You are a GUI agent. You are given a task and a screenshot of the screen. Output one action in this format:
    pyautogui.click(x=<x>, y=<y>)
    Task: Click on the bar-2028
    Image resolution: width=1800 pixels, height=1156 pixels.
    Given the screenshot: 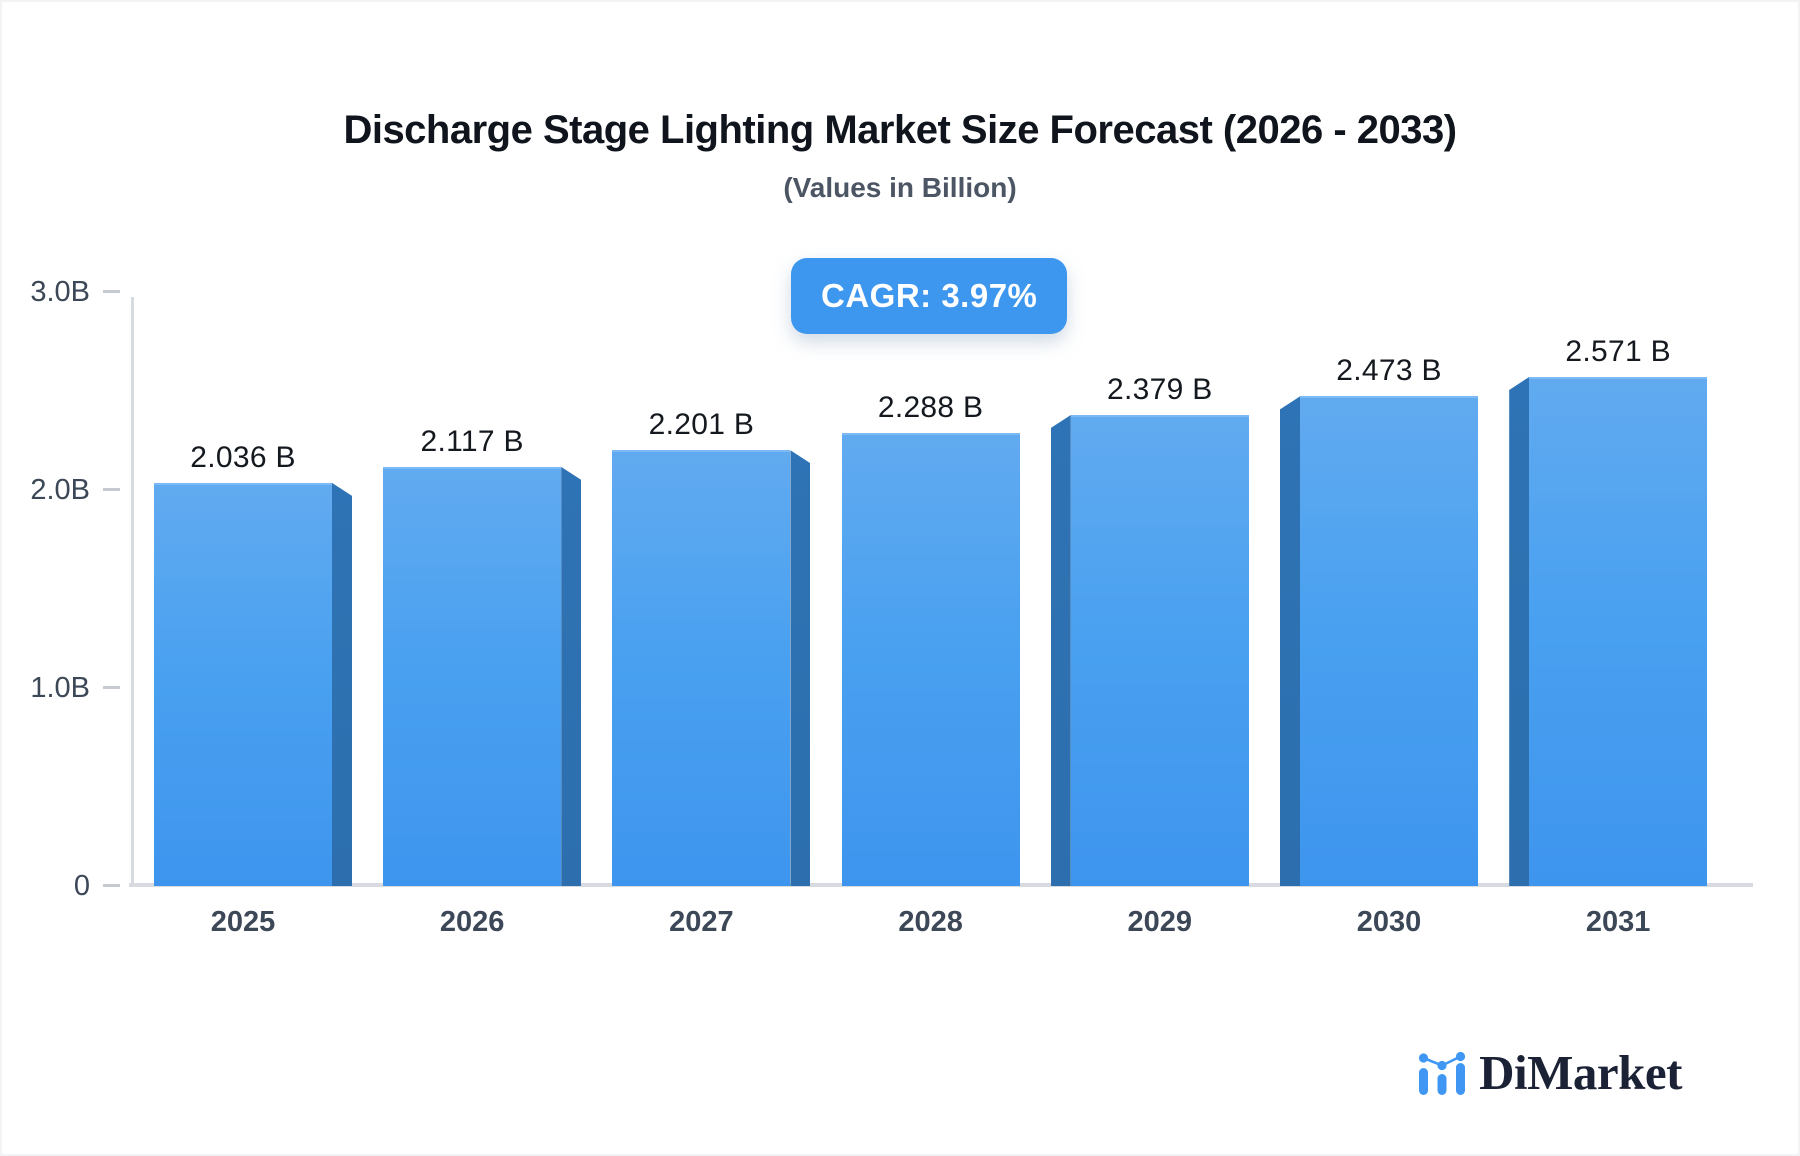 What is the action you would take?
    pyautogui.click(x=930, y=659)
    